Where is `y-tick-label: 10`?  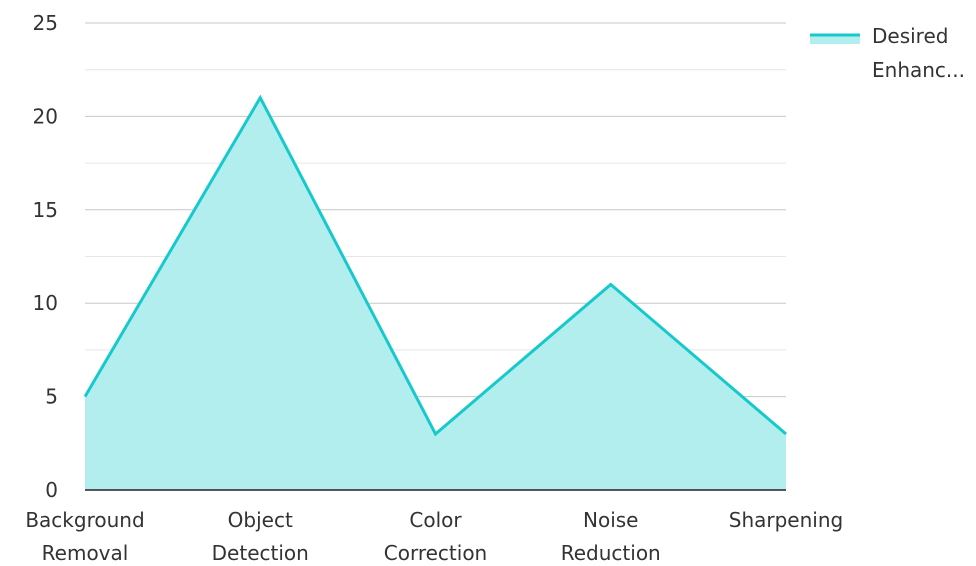
y-tick-label: 10 is located at coordinates (45, 303).